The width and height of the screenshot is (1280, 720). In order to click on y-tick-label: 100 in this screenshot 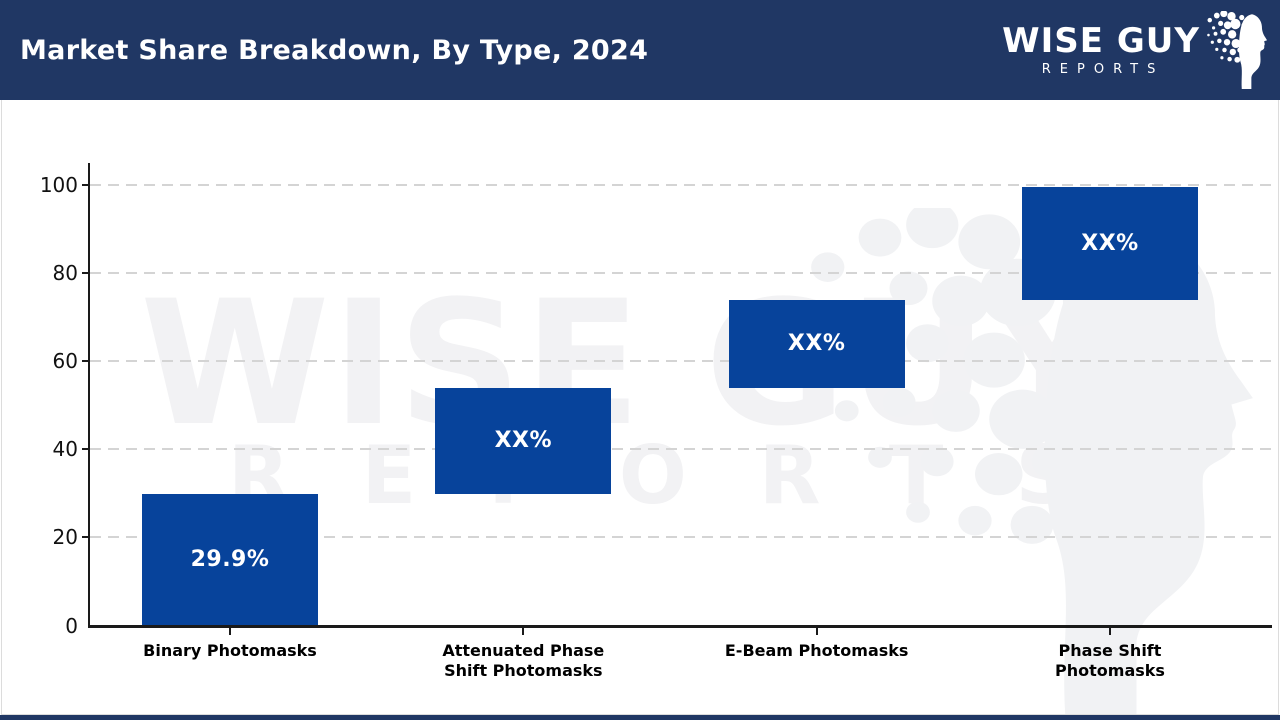, I will do `click(58, 184)`.